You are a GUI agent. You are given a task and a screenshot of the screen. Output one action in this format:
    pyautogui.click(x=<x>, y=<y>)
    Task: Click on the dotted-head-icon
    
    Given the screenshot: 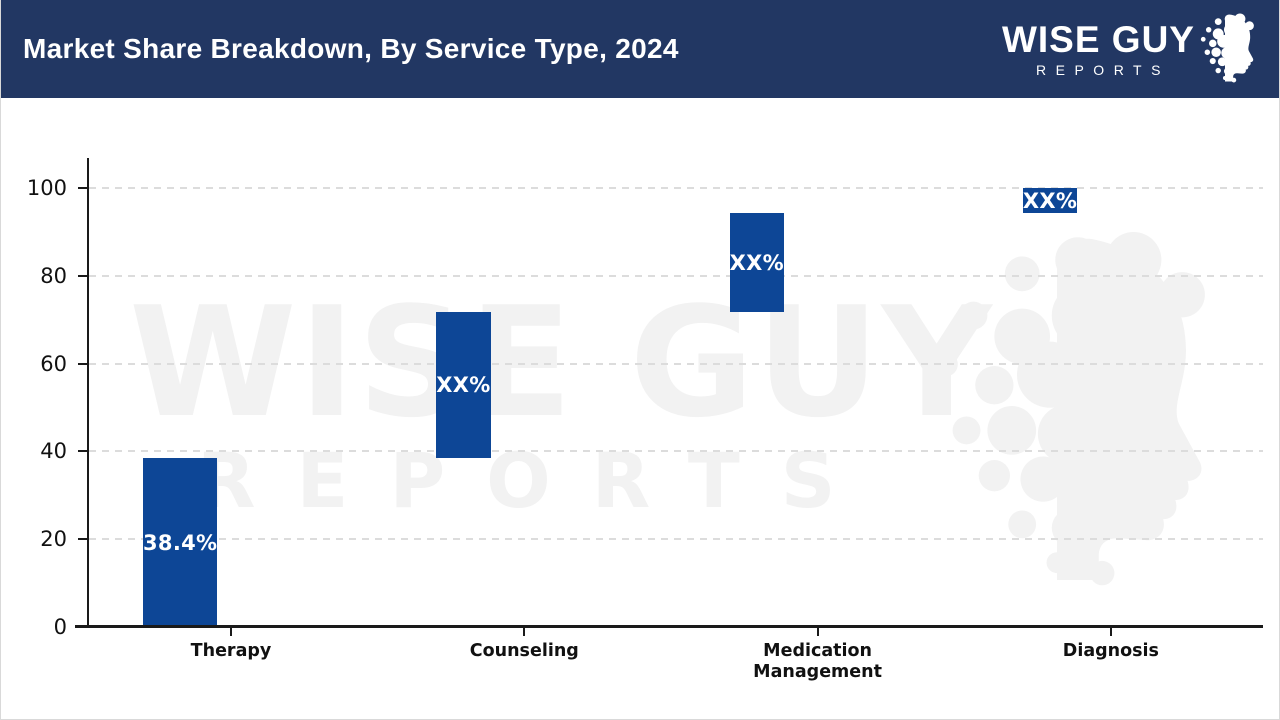 What is the action you would take?
    pyautogui.click(x=1227, y=47)
    